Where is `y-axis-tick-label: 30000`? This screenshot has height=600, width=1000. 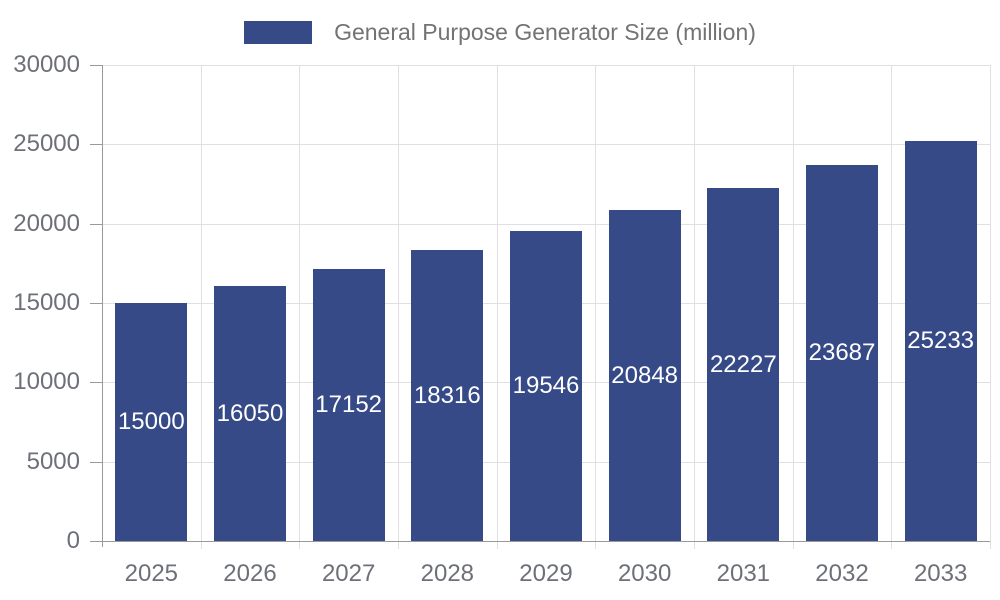 y-axis-tick-label: 30000 is located at coordinates (46, 64).